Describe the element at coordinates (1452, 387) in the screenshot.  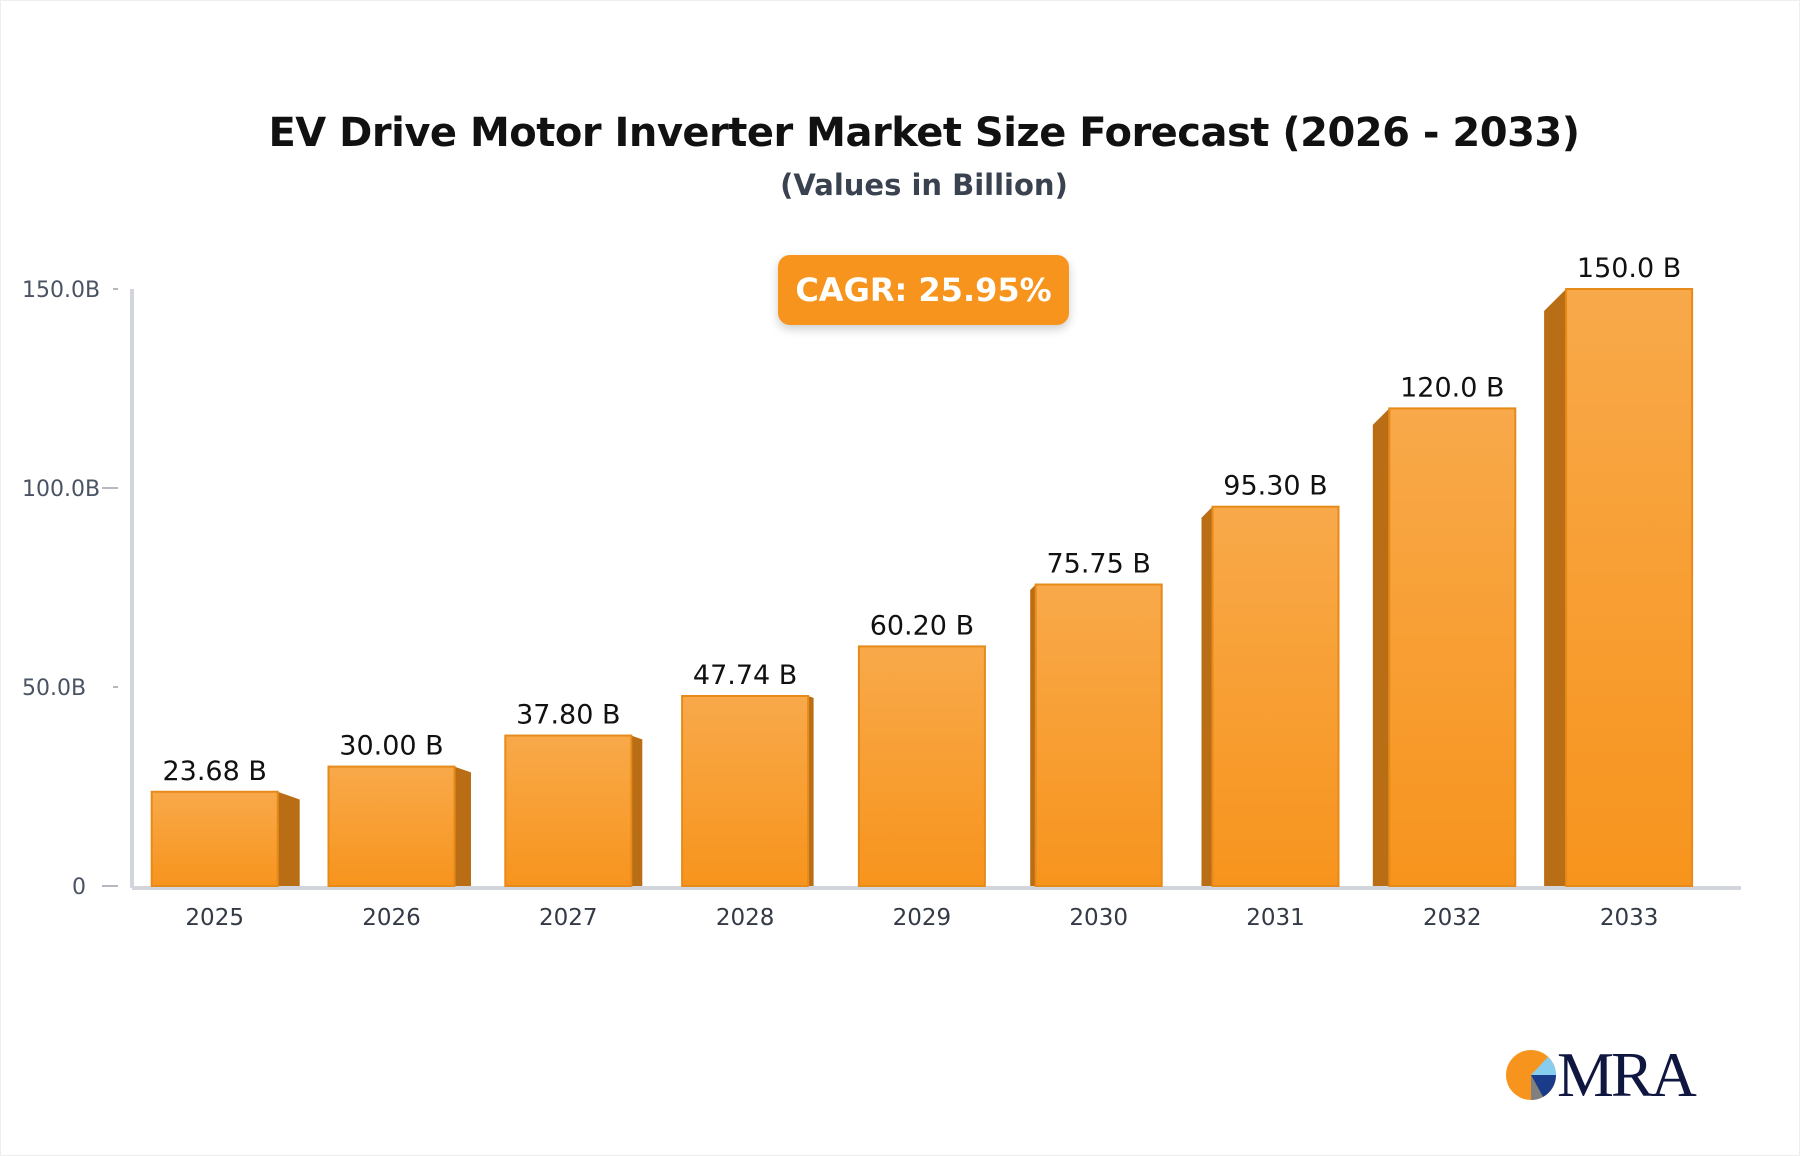
I see `data-label: 120.0 B` at that location.